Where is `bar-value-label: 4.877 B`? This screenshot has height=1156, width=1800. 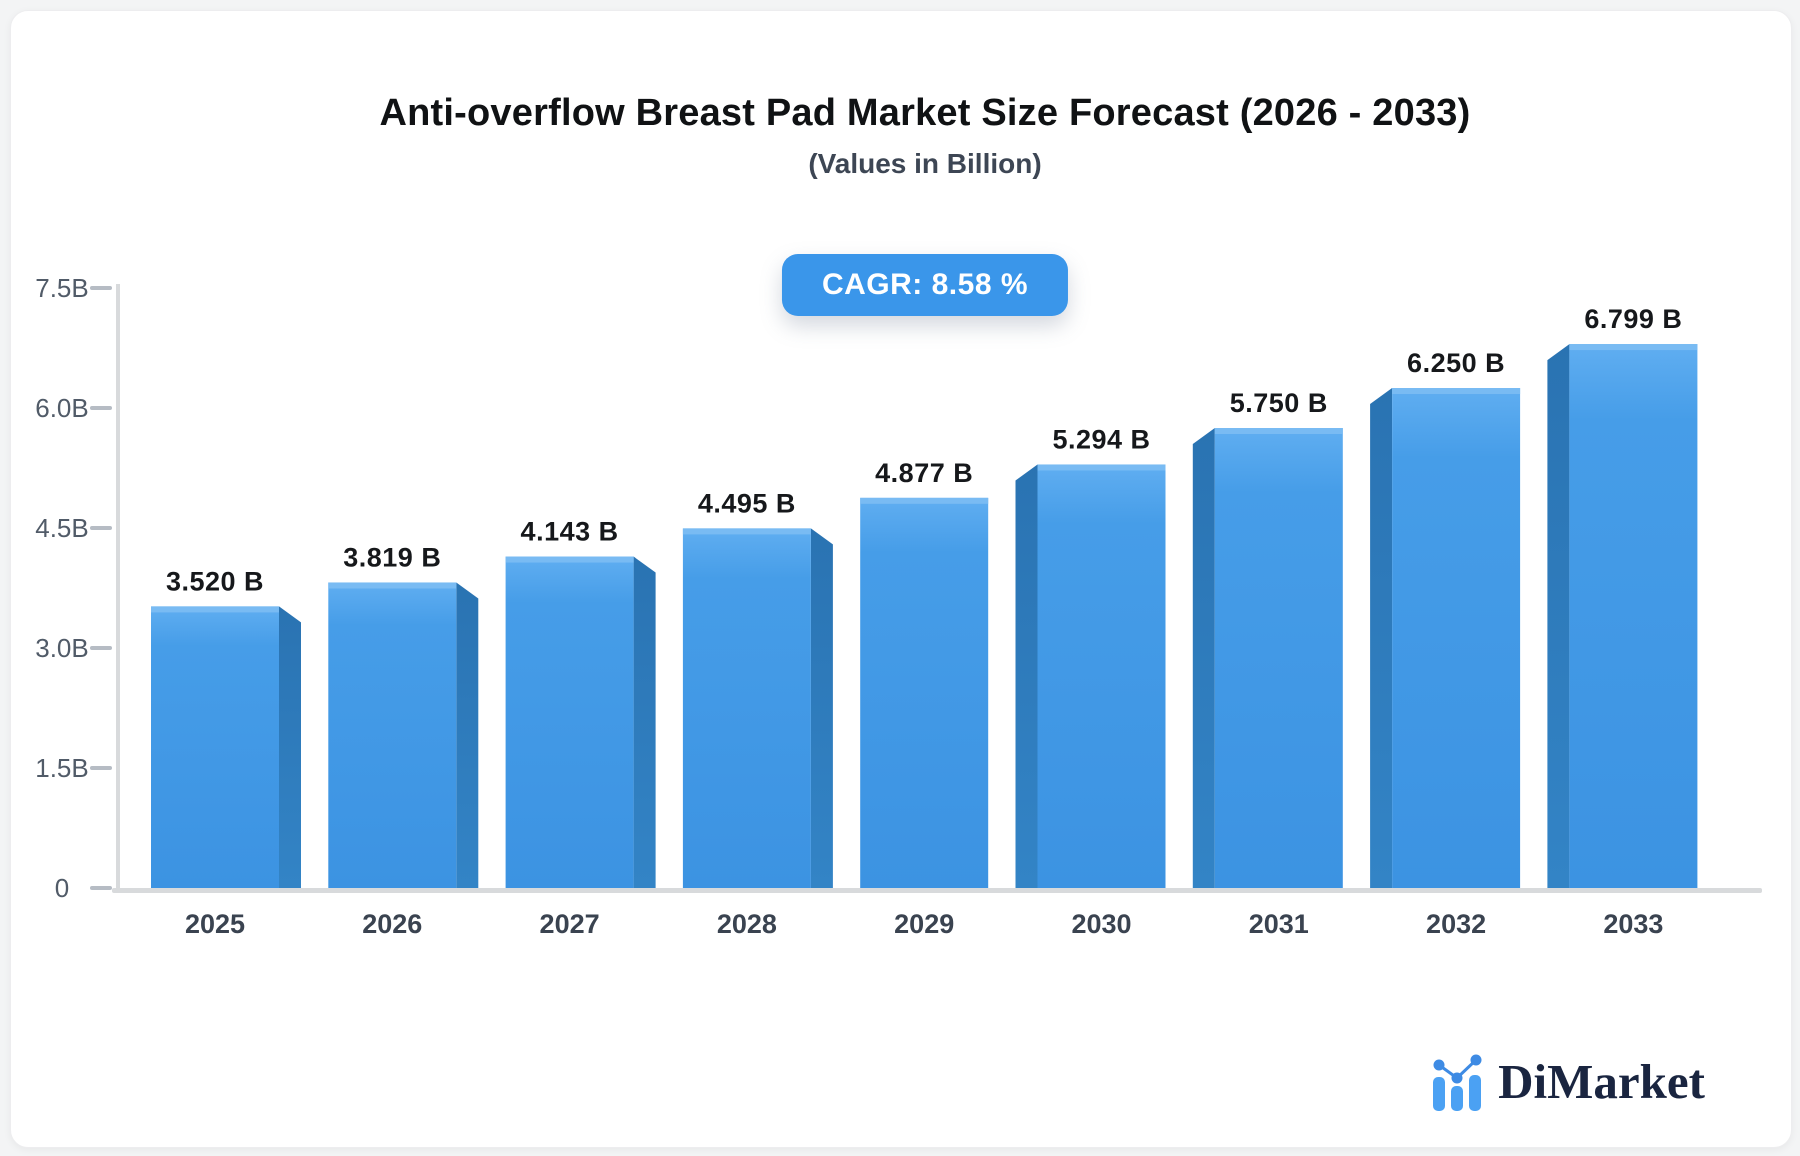 bar-value-label: 4.877 B is located at coordinates (924, 473).